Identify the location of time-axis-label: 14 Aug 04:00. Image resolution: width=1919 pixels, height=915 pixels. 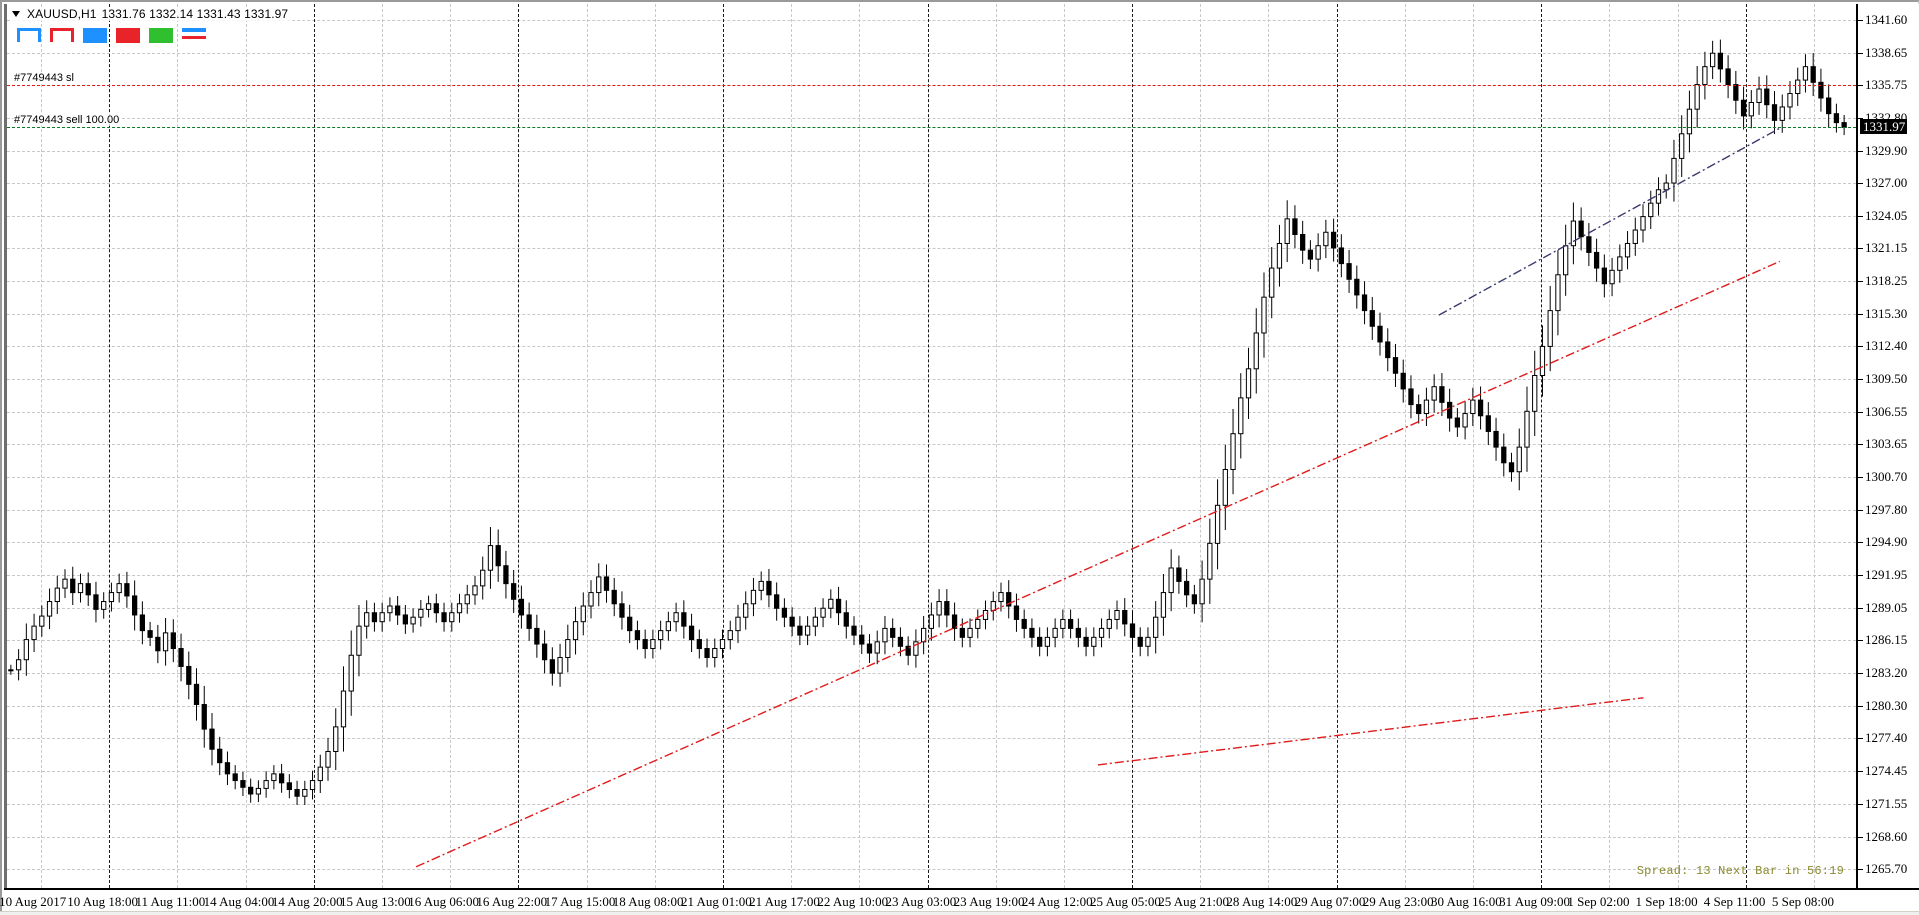
(239, 901).